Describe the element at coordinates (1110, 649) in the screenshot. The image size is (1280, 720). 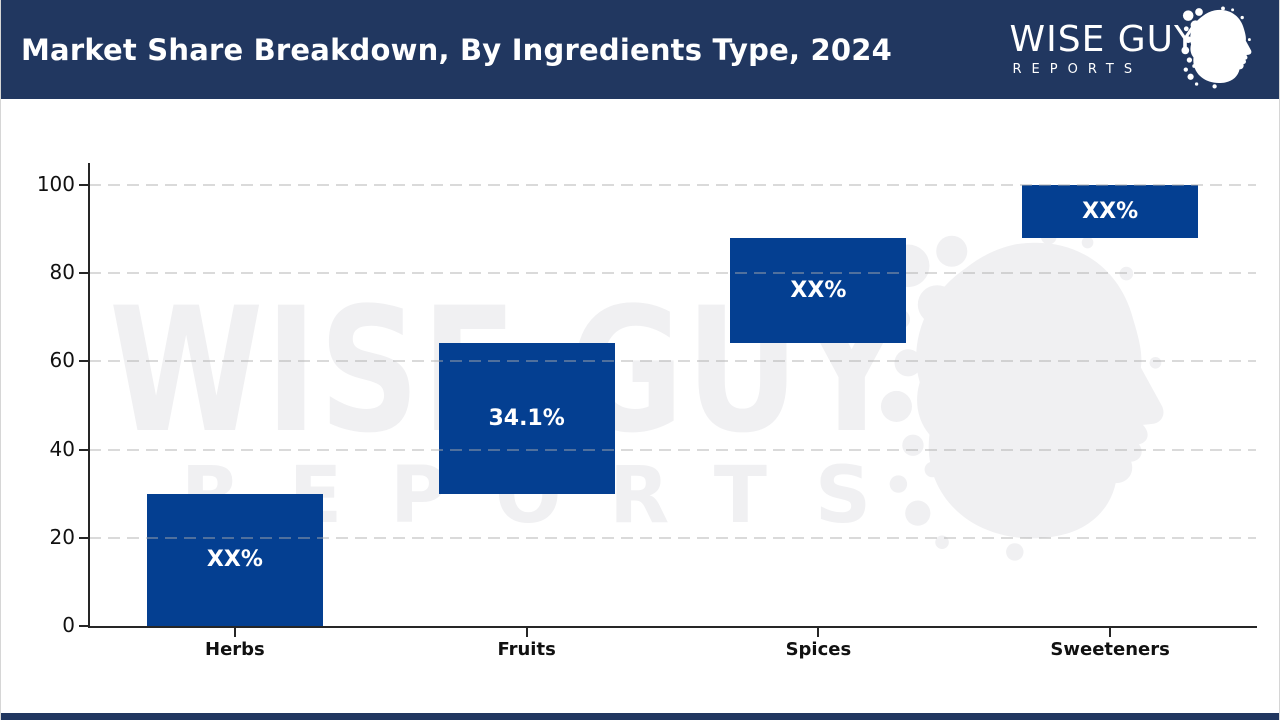
I see `x-axis-label-sweeteners: Sweeteners` at that location.